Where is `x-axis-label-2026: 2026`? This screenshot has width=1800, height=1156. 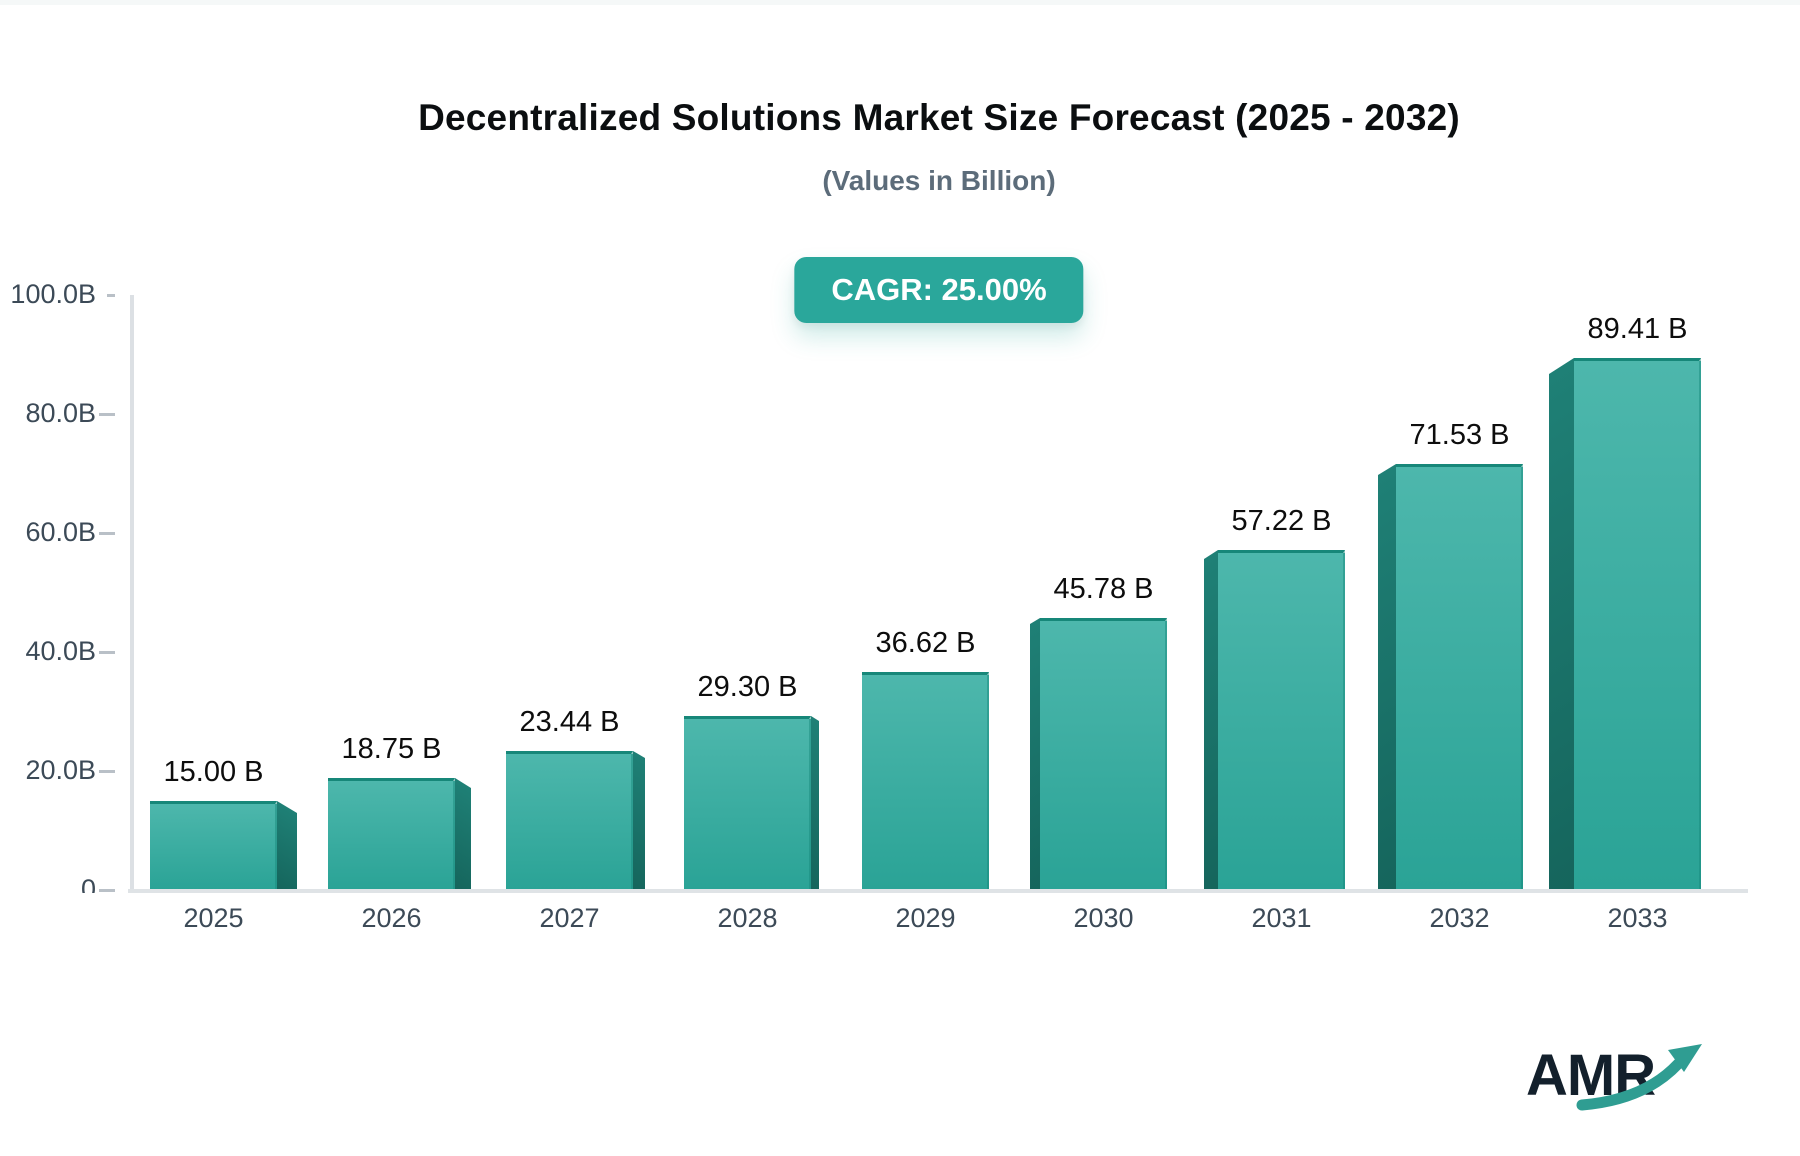 x-axis-label-2026: 2026 is located at coordinates (391, 918).